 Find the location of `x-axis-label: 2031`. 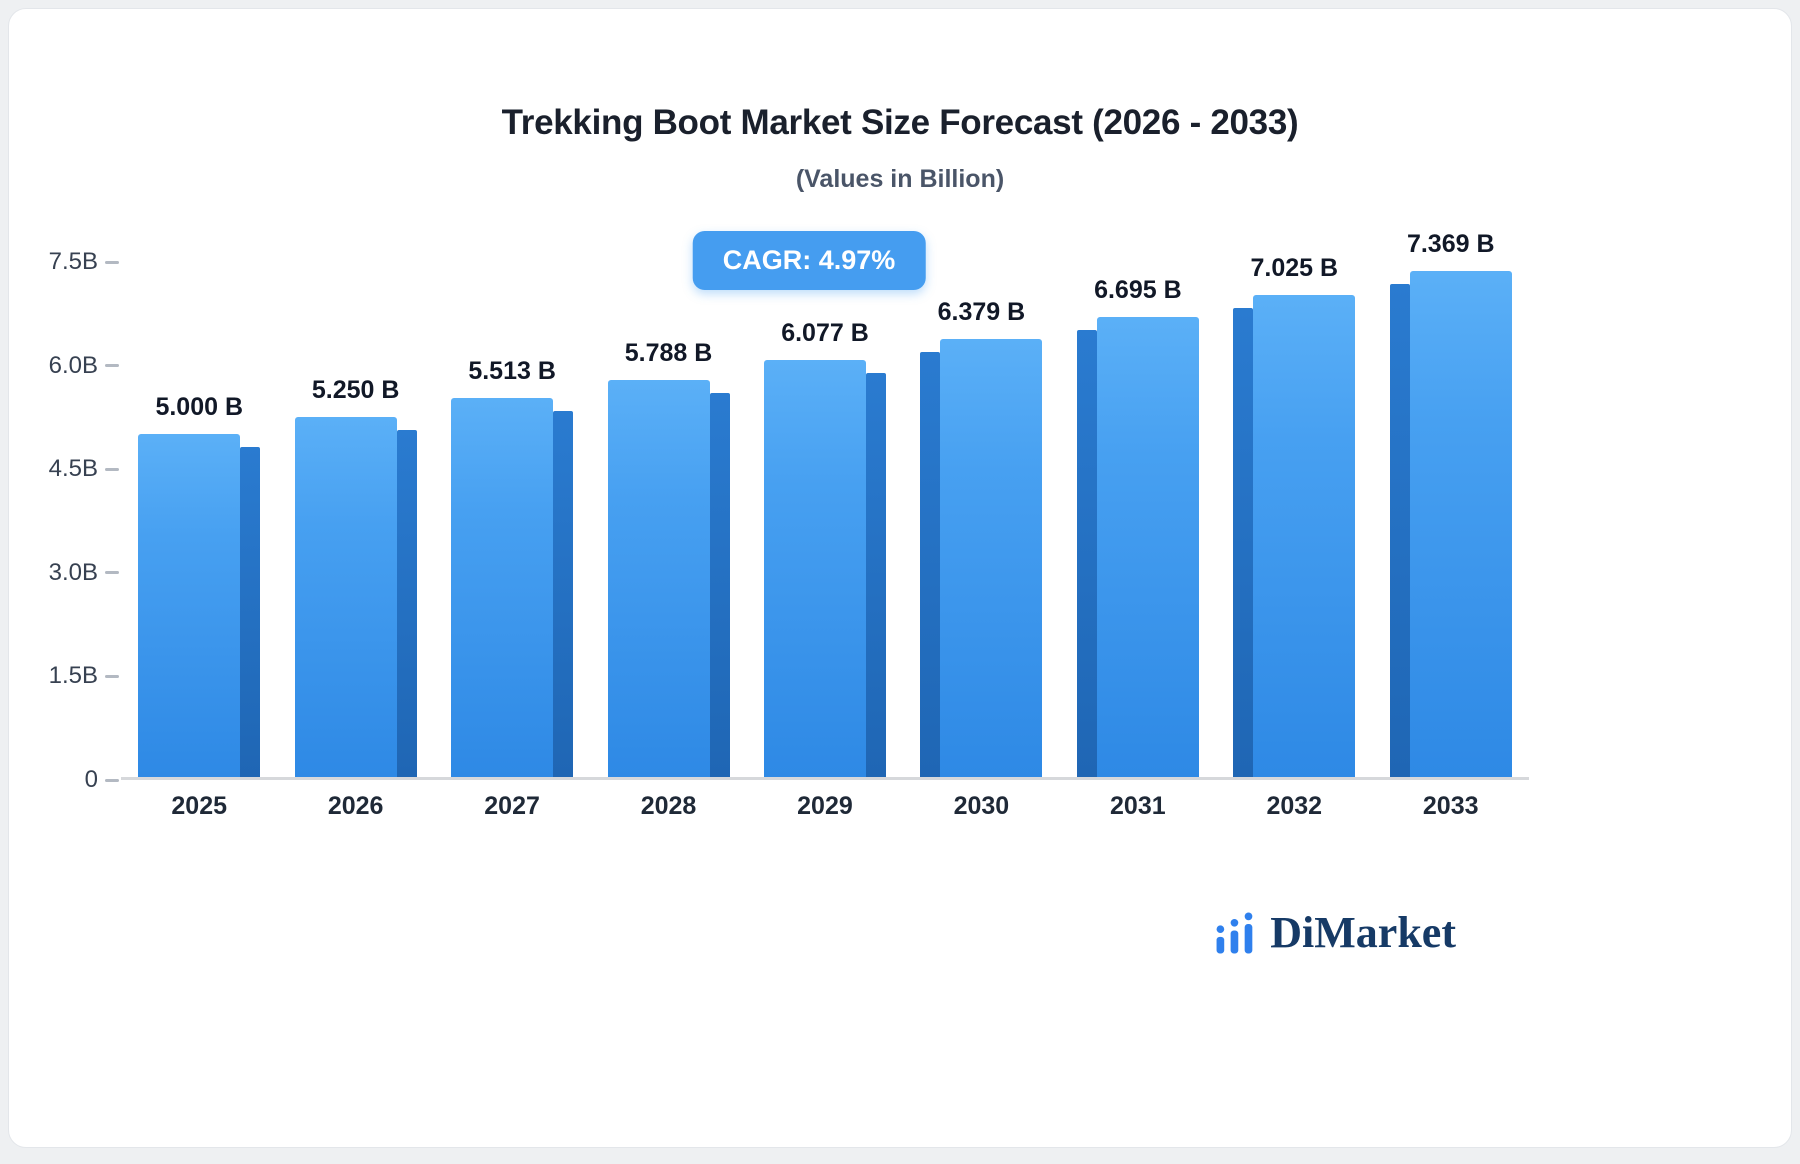

x-axis-label: 2031 is located at coordinates (1138, 806).